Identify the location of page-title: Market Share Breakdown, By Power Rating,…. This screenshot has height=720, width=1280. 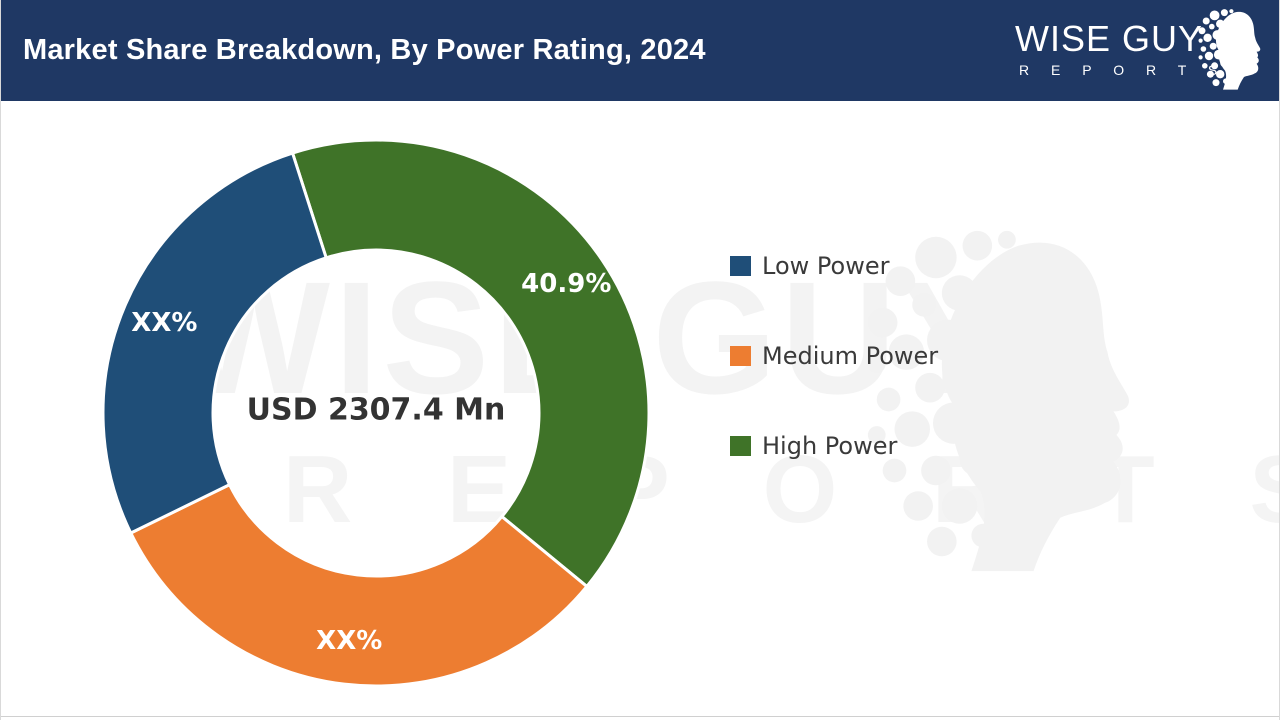
(364, 50).